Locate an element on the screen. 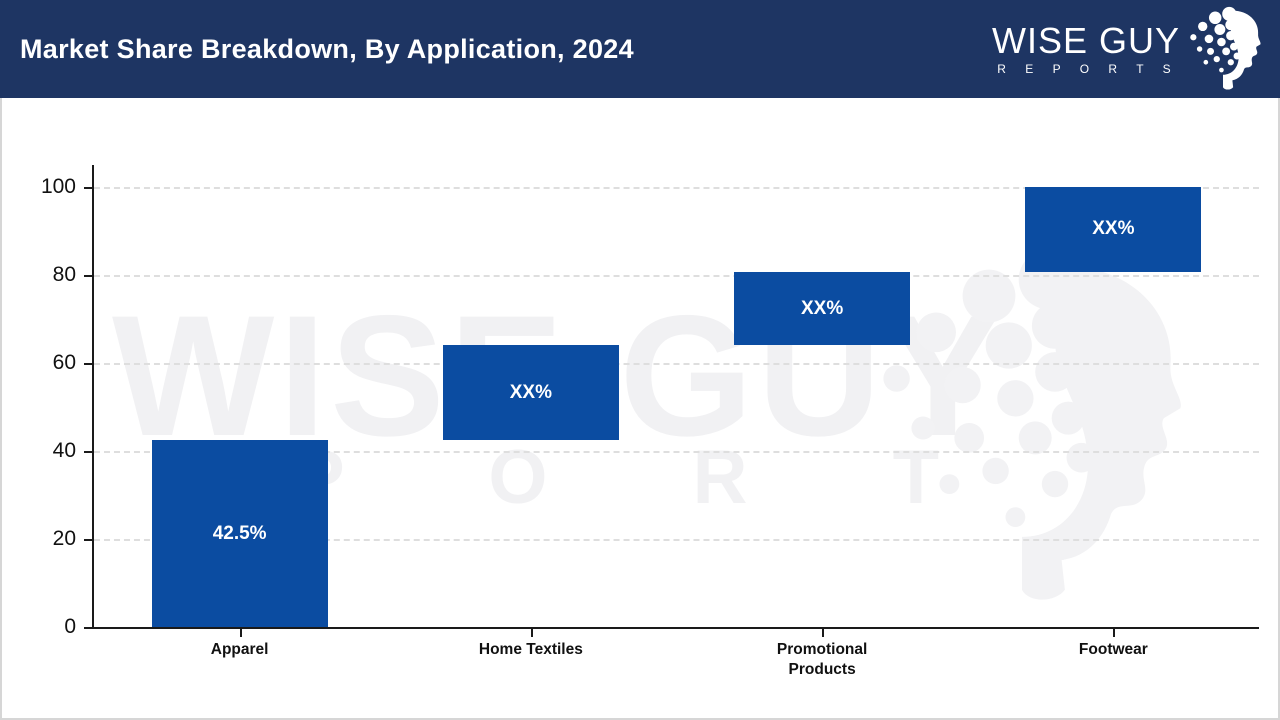  x-axis-label: Promotional Products is located at coordinates (822, 660).